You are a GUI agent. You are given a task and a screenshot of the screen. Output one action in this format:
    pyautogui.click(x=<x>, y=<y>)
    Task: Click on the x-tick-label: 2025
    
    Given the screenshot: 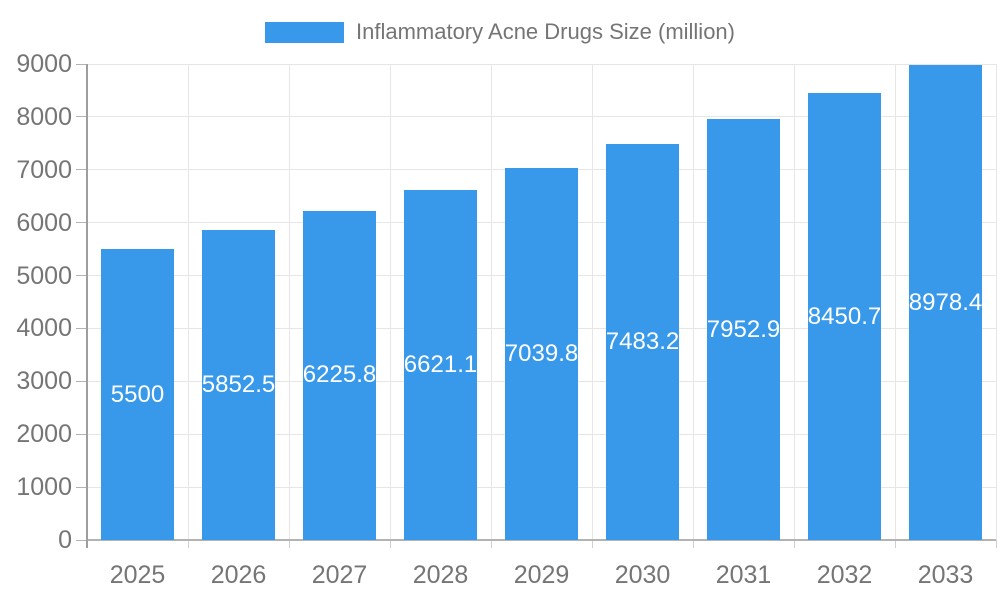 What is the action you would take?
    pyautogui.click(x=137, y=575)
    